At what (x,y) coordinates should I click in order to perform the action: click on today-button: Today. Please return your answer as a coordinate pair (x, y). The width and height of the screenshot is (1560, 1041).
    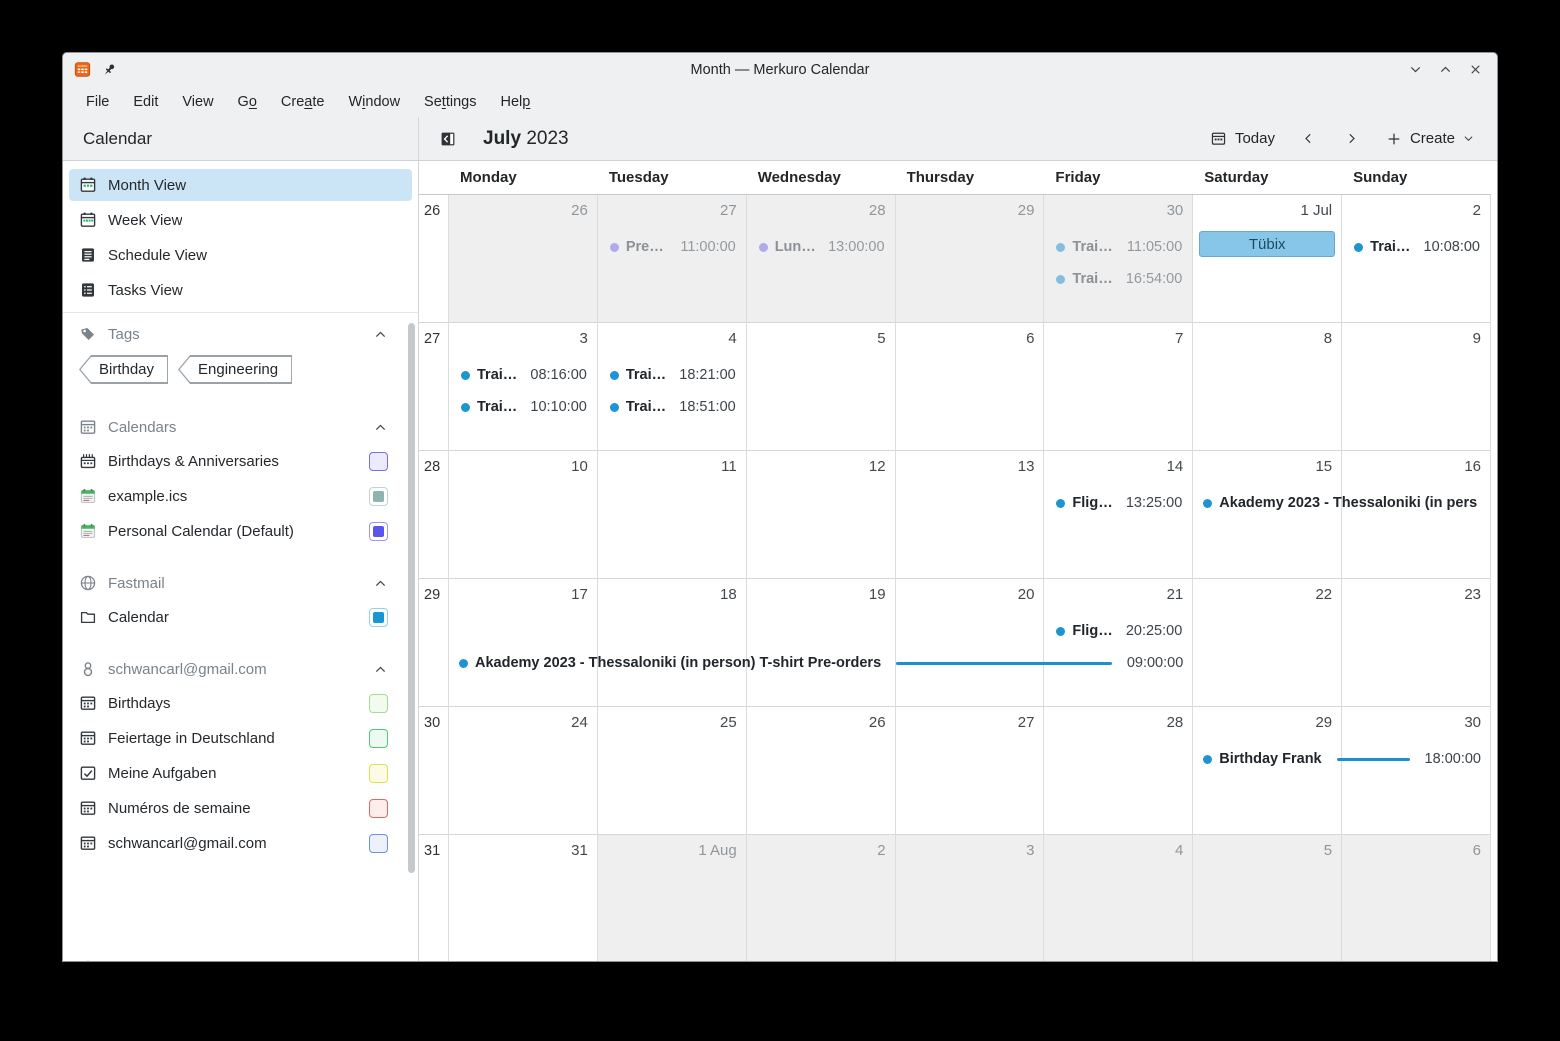
    Looking at the image, I should click on (1242, 139).